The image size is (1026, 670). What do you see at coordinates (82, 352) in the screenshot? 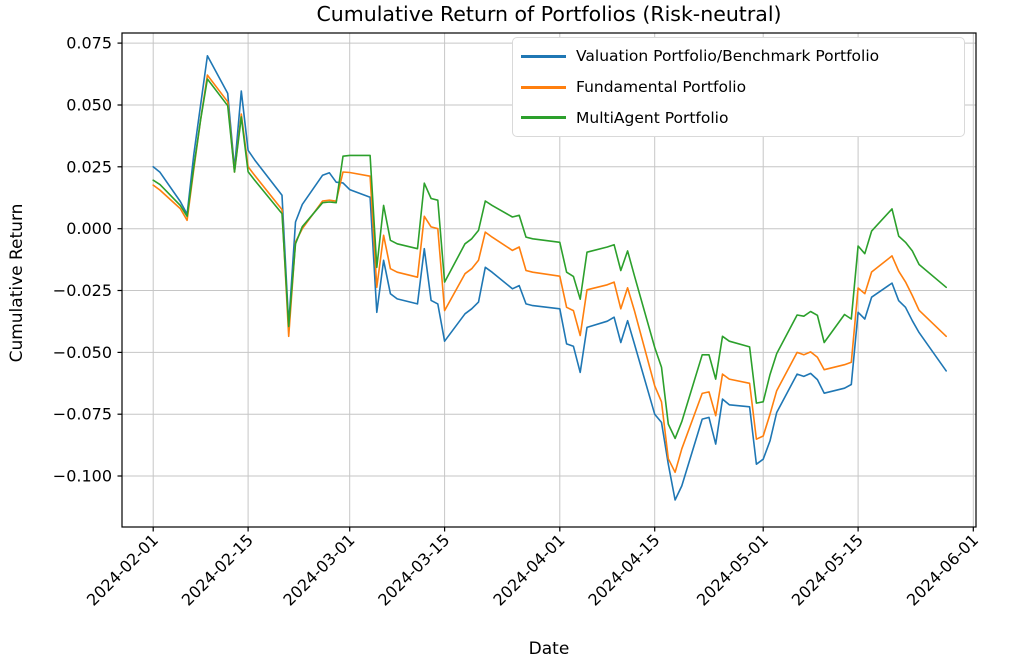
I see `y-tick-label-−0.050: −0.050` at bounding box center [82, 352].